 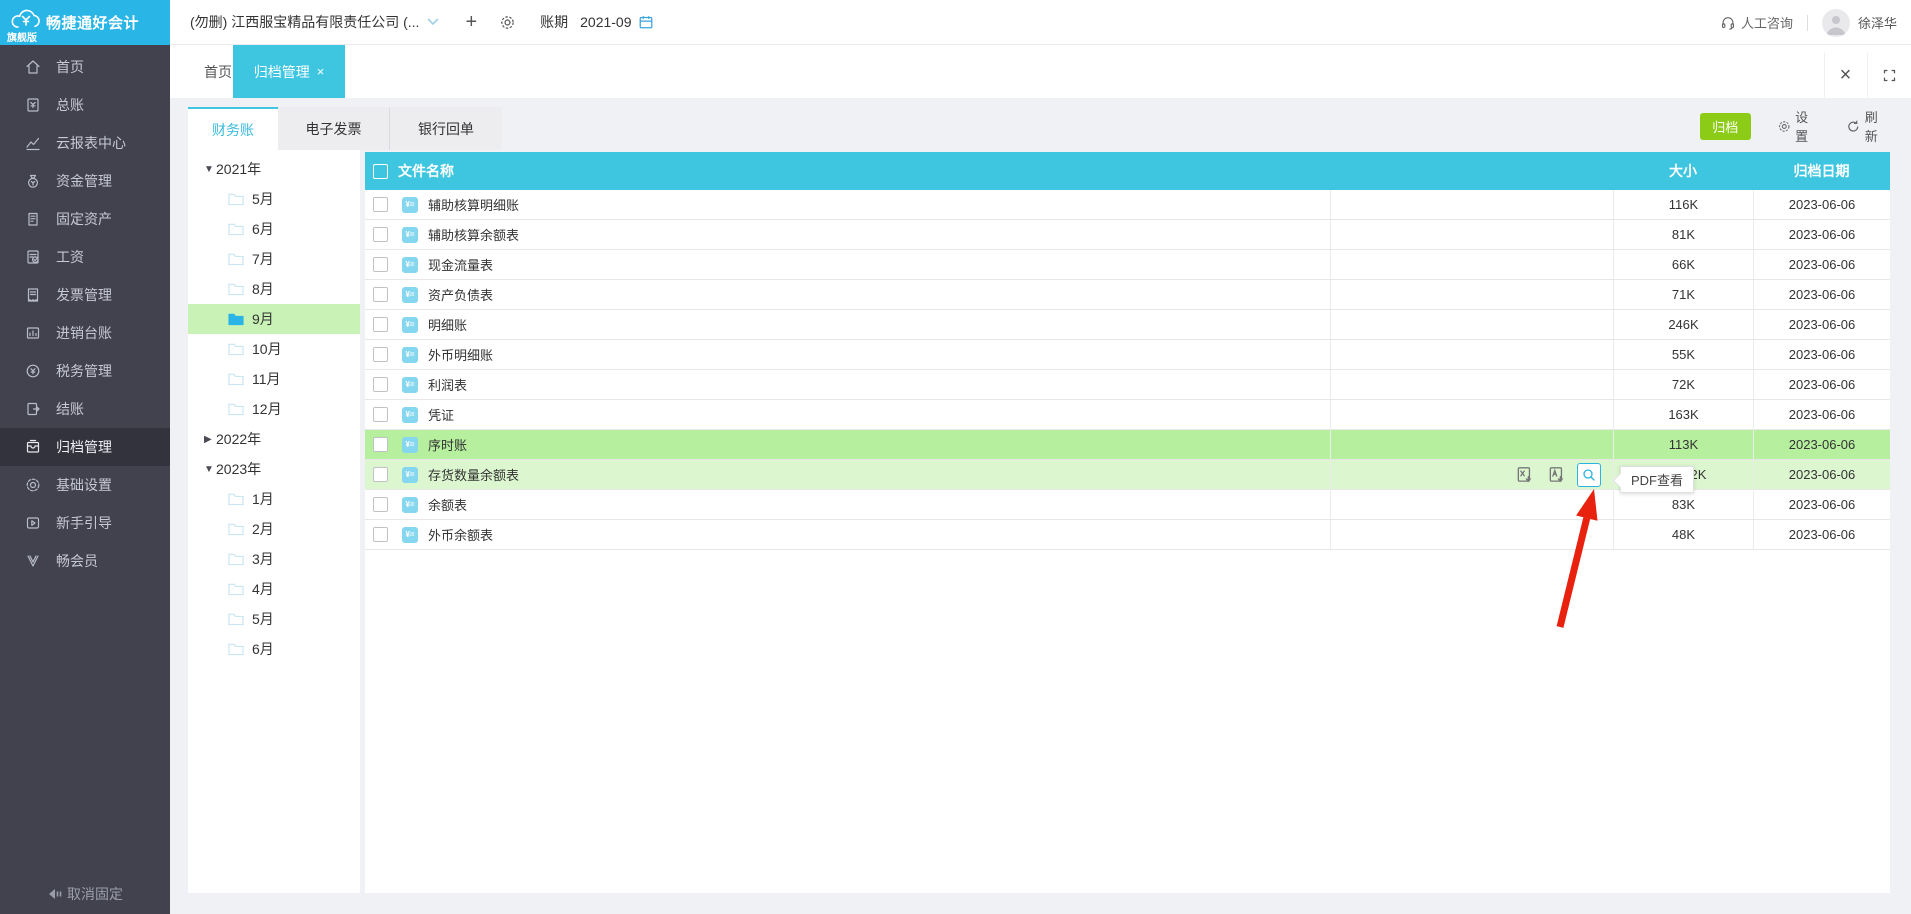 What do you see at coordinates (1127, 205) in the screenshot?
I see `table-row: ¥= 辅助核算明细账 116K 2023-06-06` at bounding box center [1127, 205].